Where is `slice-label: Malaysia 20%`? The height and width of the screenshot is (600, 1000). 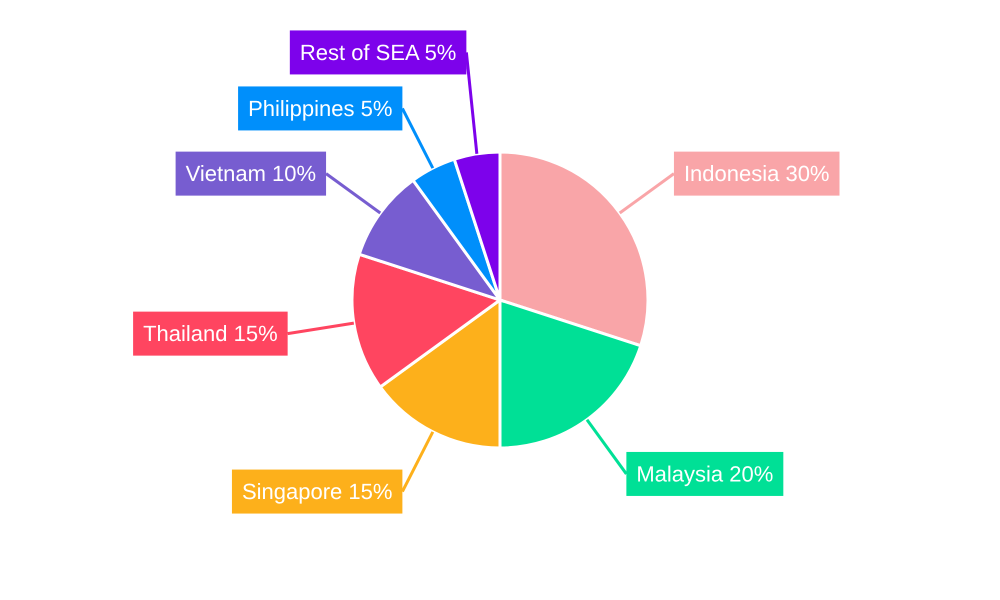 slice-label: Malaysia 20% is located at coordinates (705, 473).